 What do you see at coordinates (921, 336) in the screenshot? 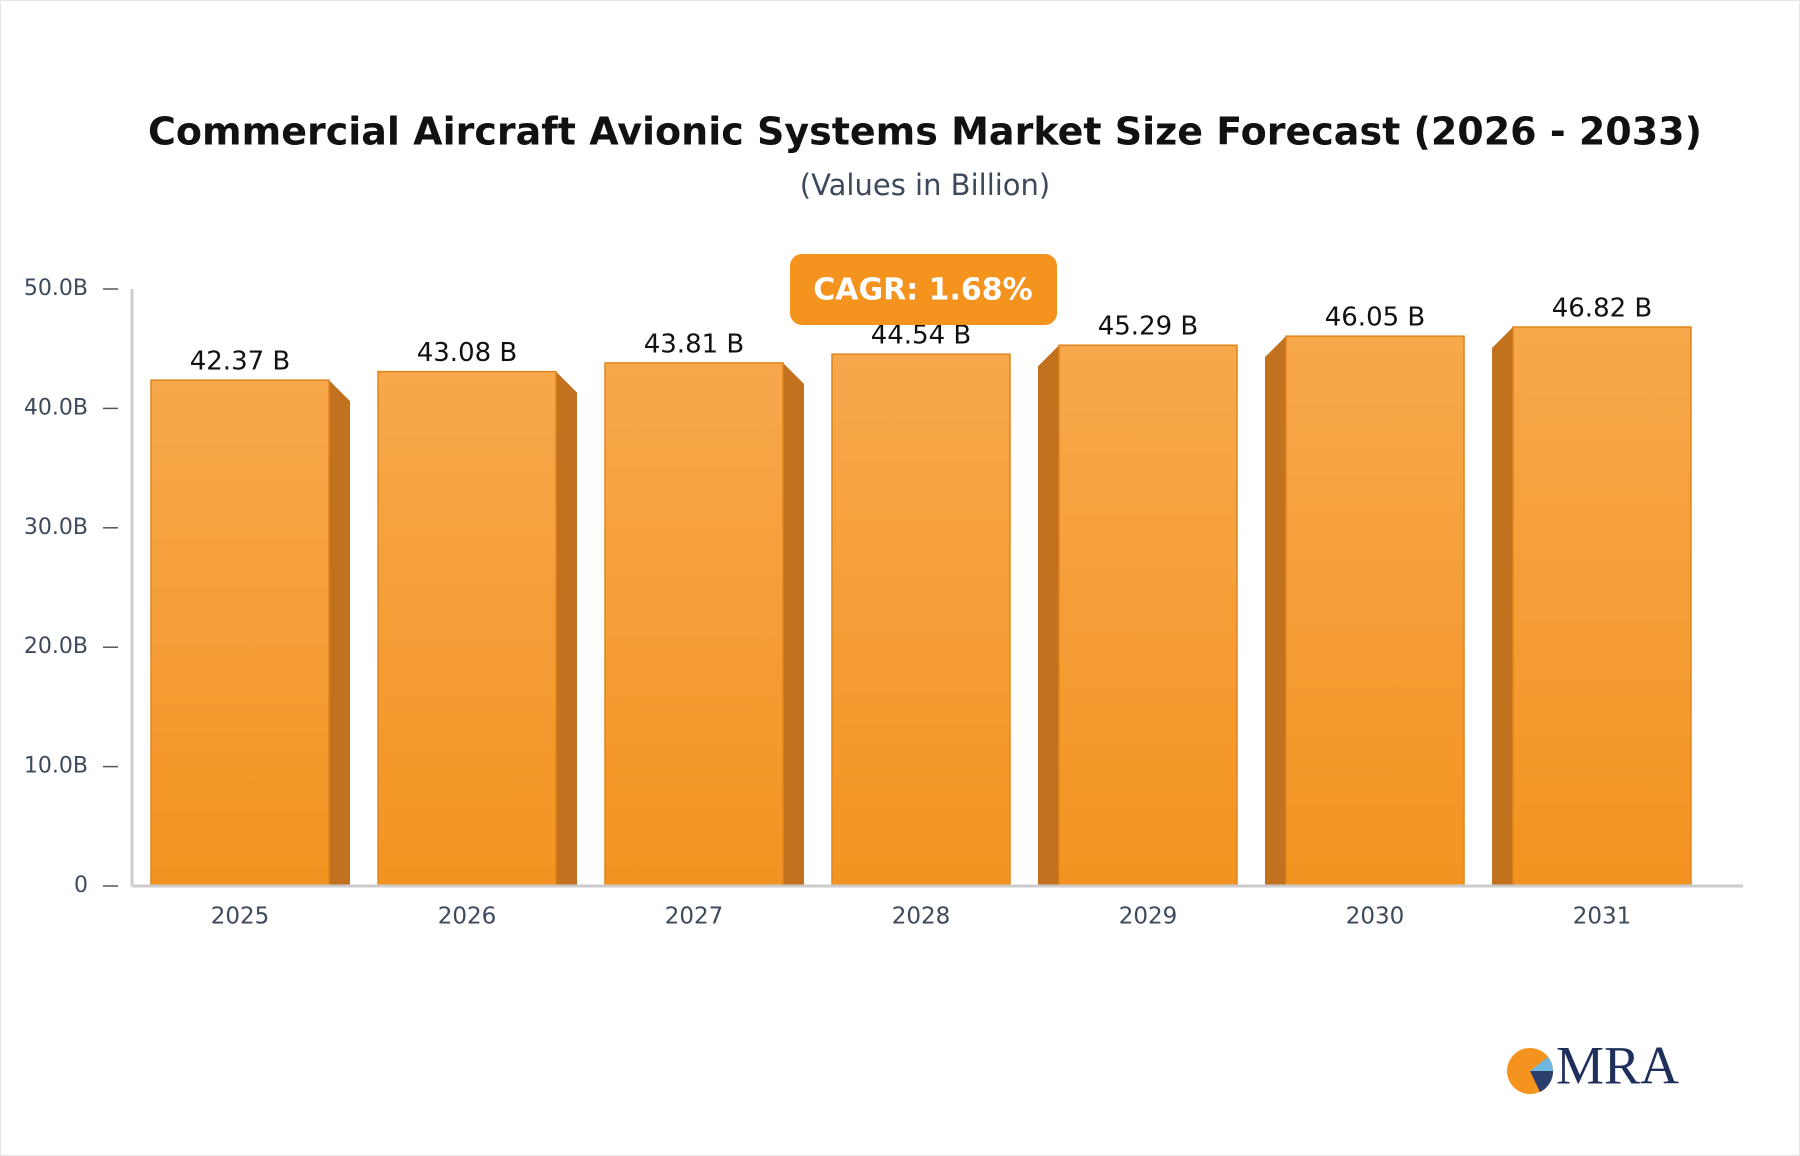
I see `value-label: 44.54 B` at bounding box center [921, 336].